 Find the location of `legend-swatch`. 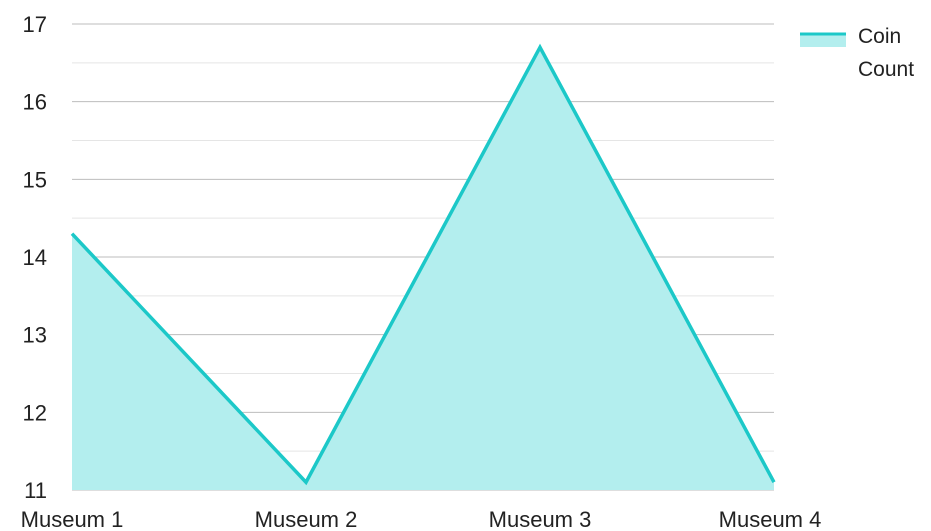

legend-swatch is located at coordinates (823, 40).